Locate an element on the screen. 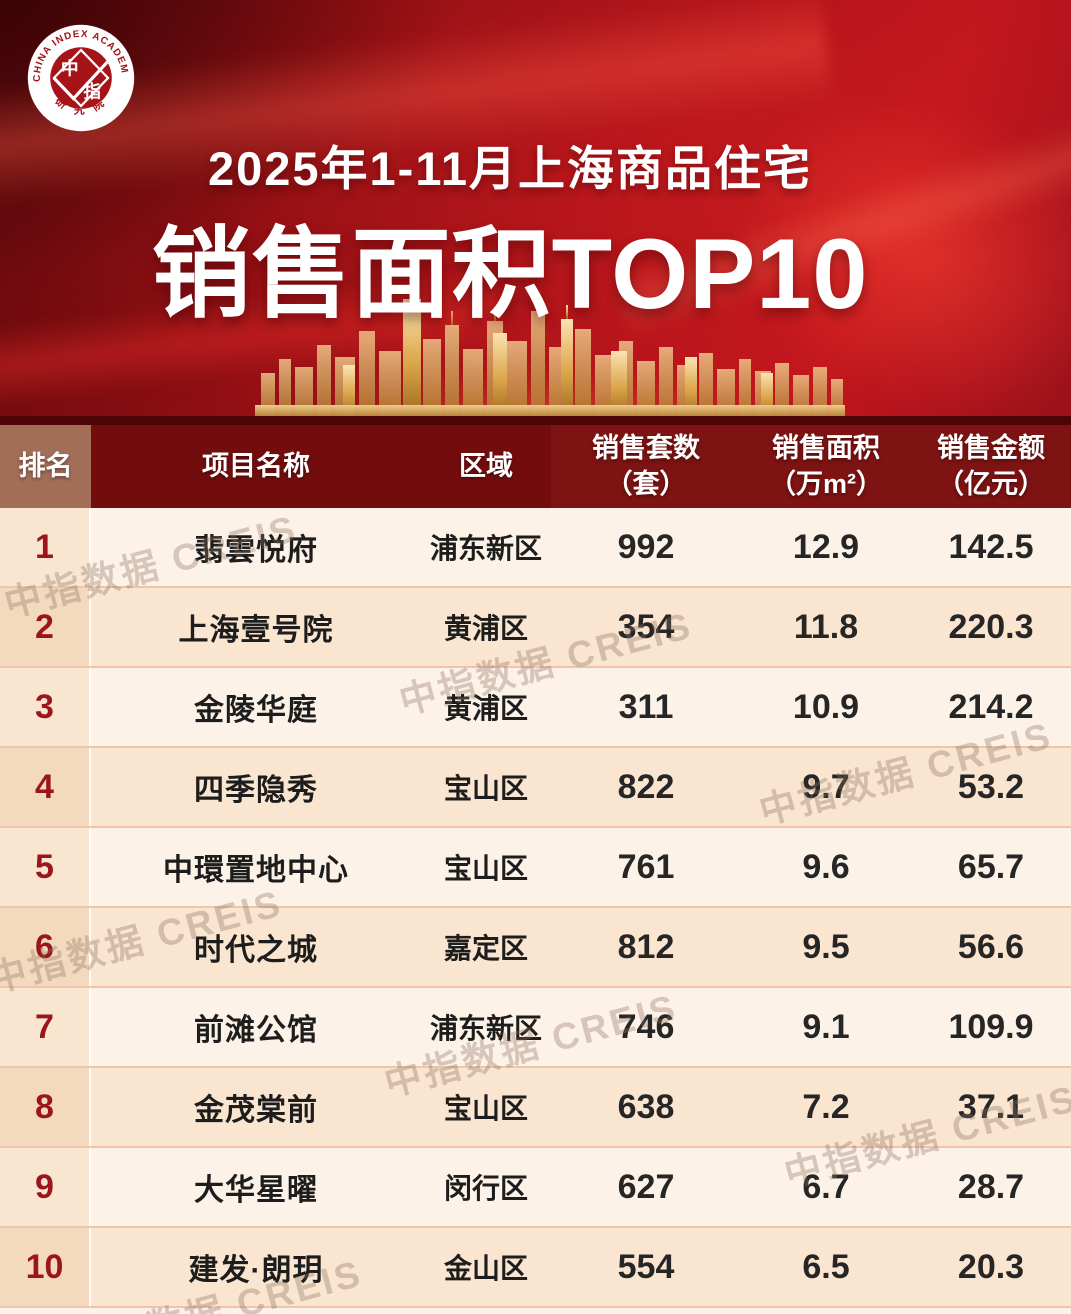 The image size is (1071, 1314). amount-cell: 214.2 is located at coordinates (991, 706).